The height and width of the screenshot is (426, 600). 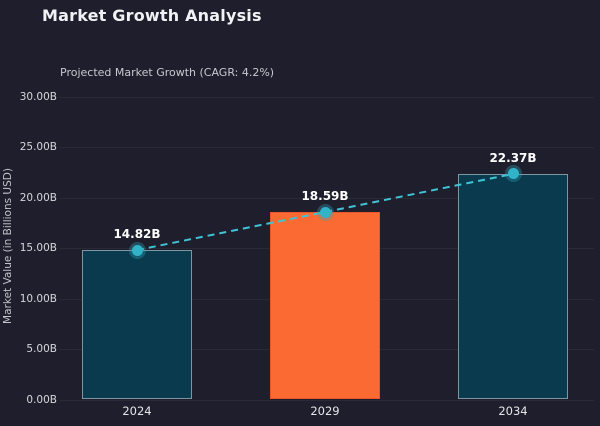 What do you see at coordinates (325, 306) in the screenshot?
I see `bar-2029` at bounding box center [325, 306].